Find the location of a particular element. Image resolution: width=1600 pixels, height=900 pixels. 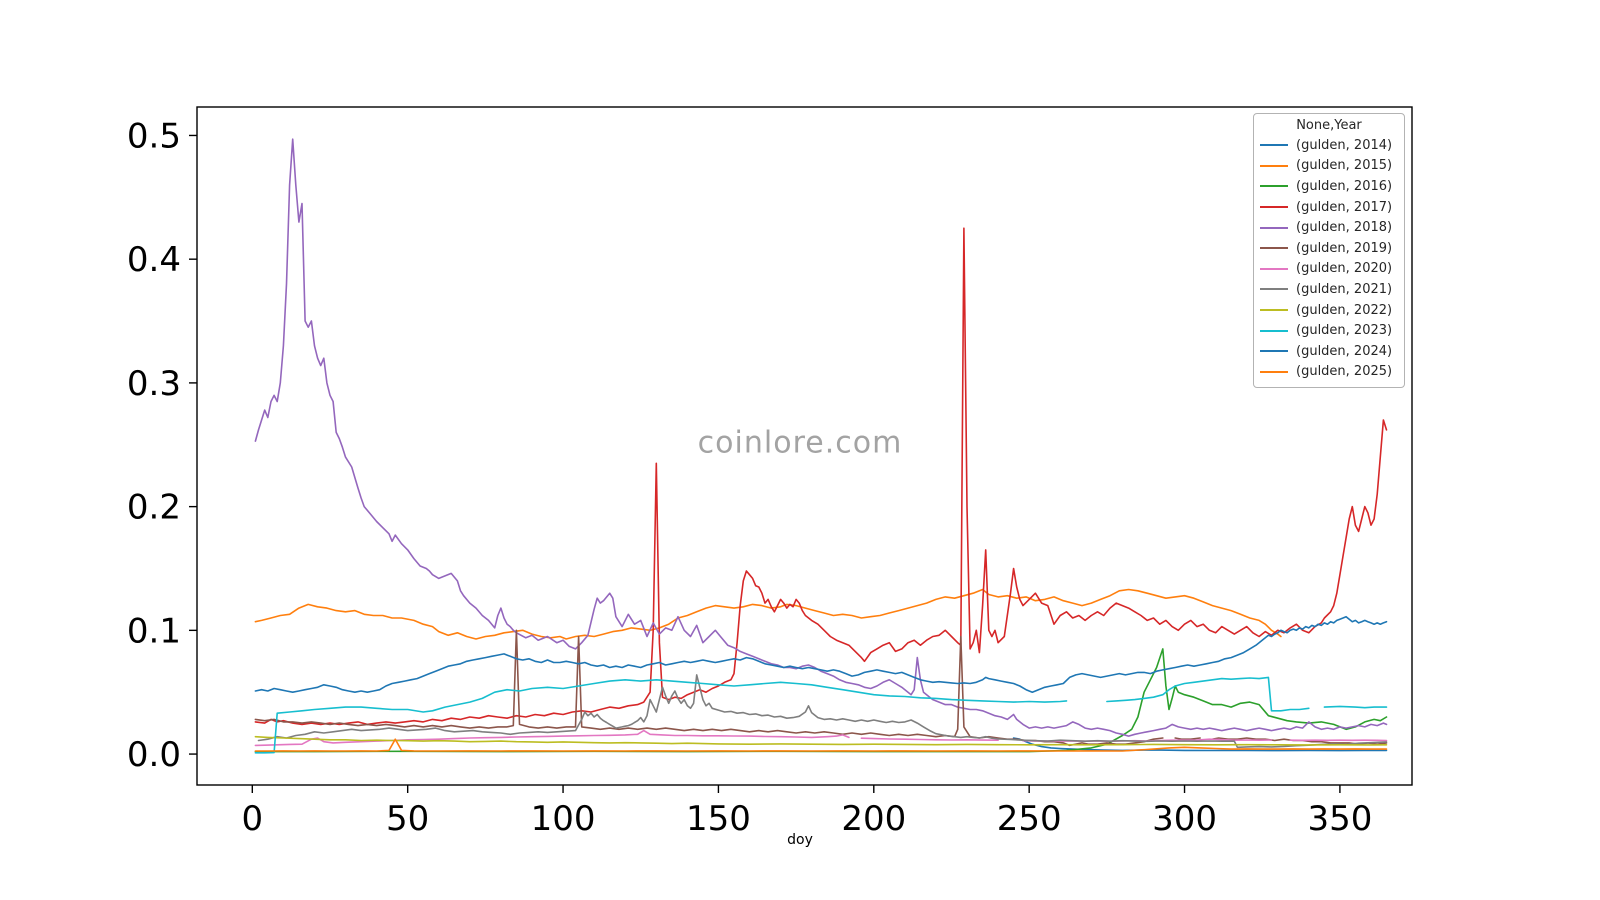

x-tick-label: 350 is located at coordinates (1339, 819).